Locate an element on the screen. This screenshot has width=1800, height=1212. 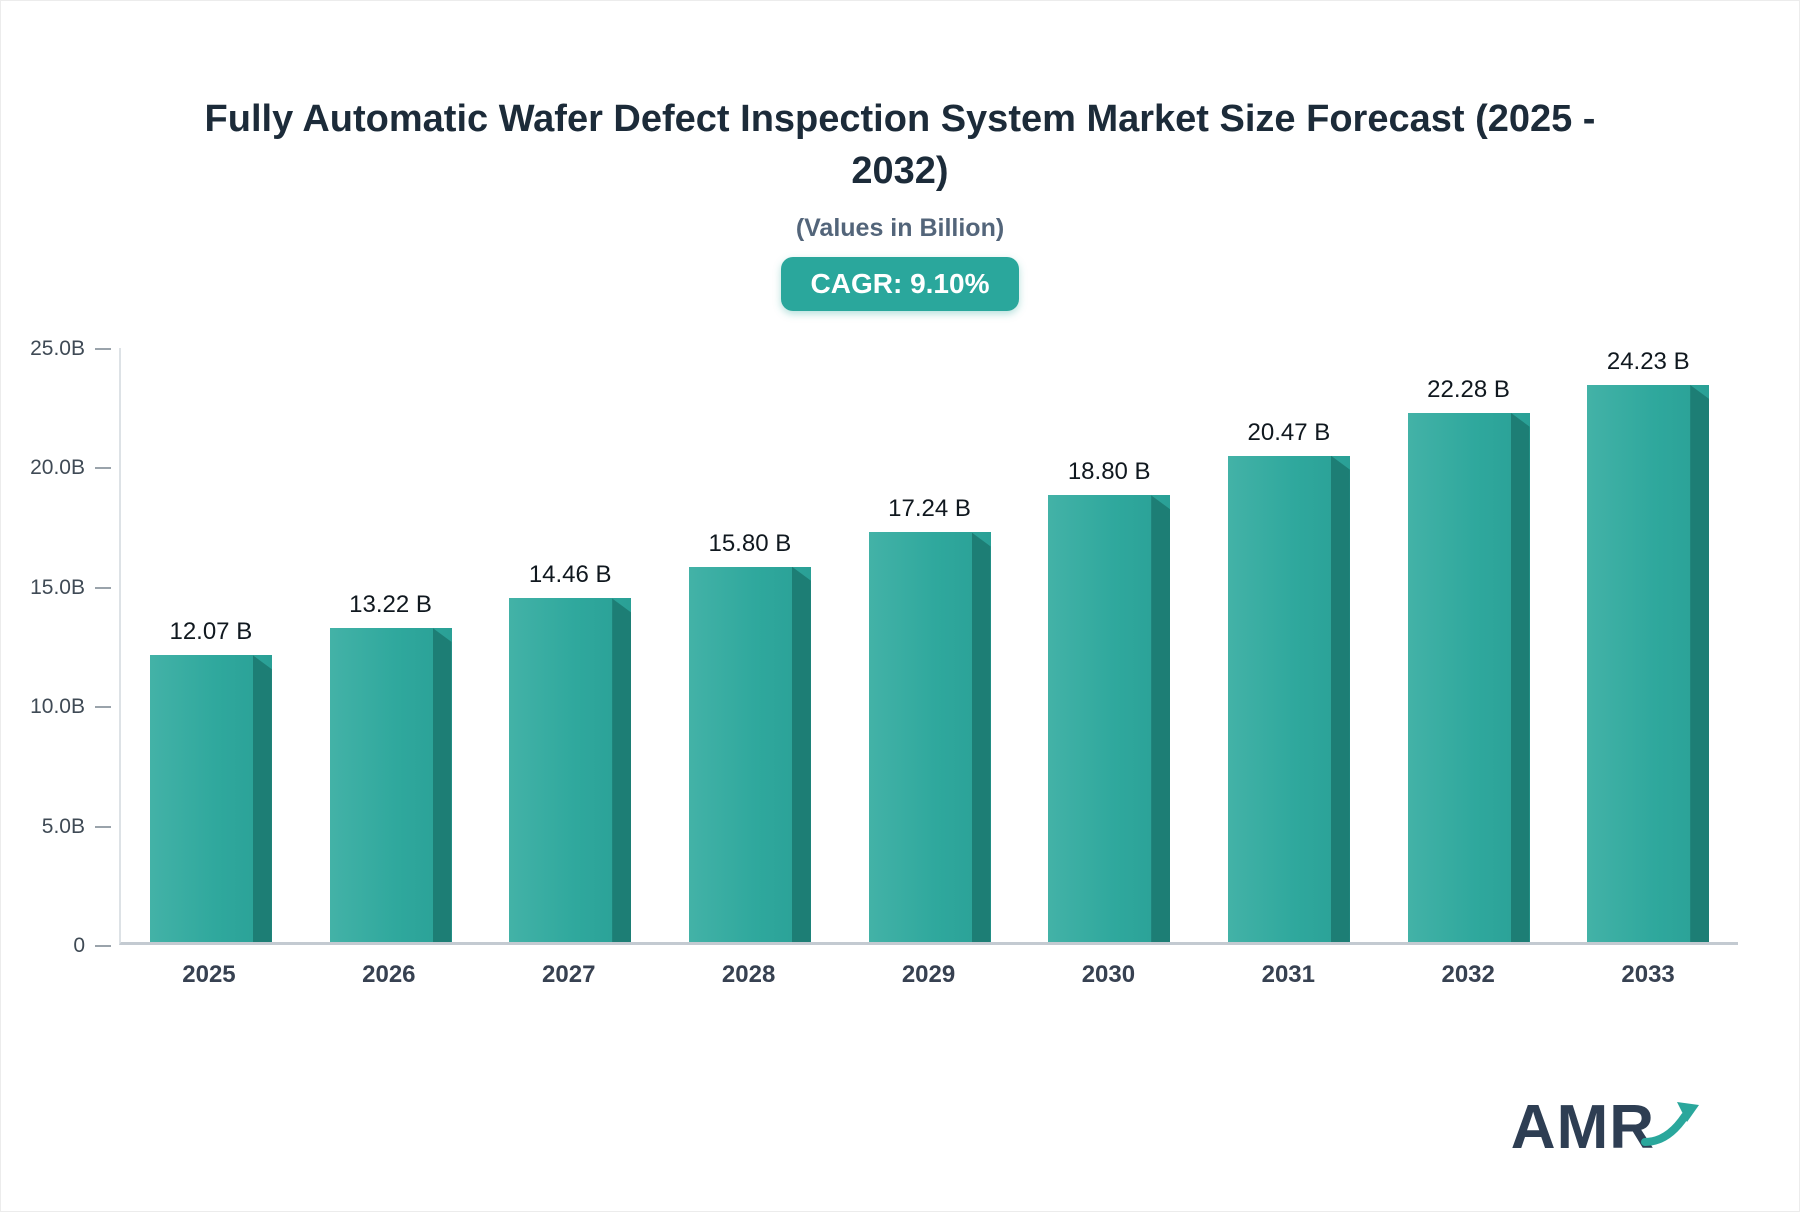
x-axis-label-2028: 2028 is located at coordinates (748, 974).